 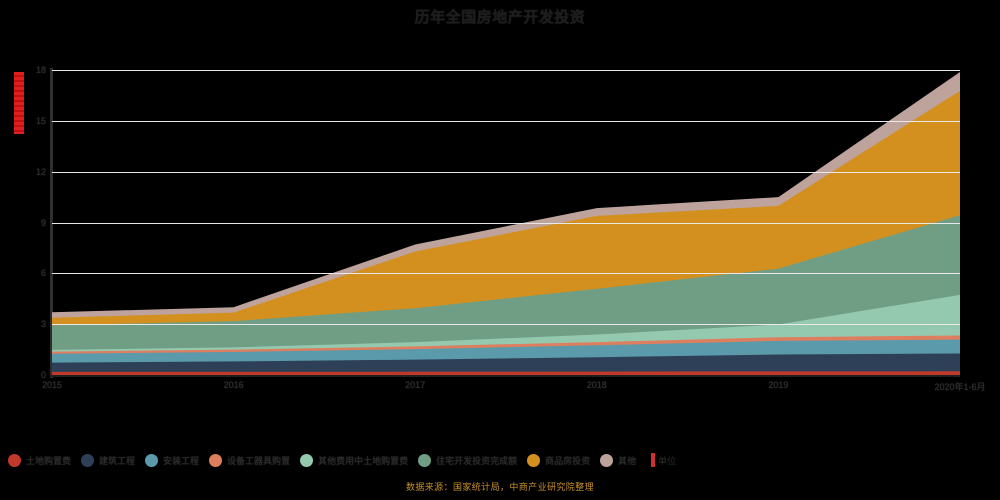 What do you see at coordinates (23, 250) in the screenshot?
I see `y-axis-labels: 18 15 12 9 6 3 0` at bounding box center [23, 250].